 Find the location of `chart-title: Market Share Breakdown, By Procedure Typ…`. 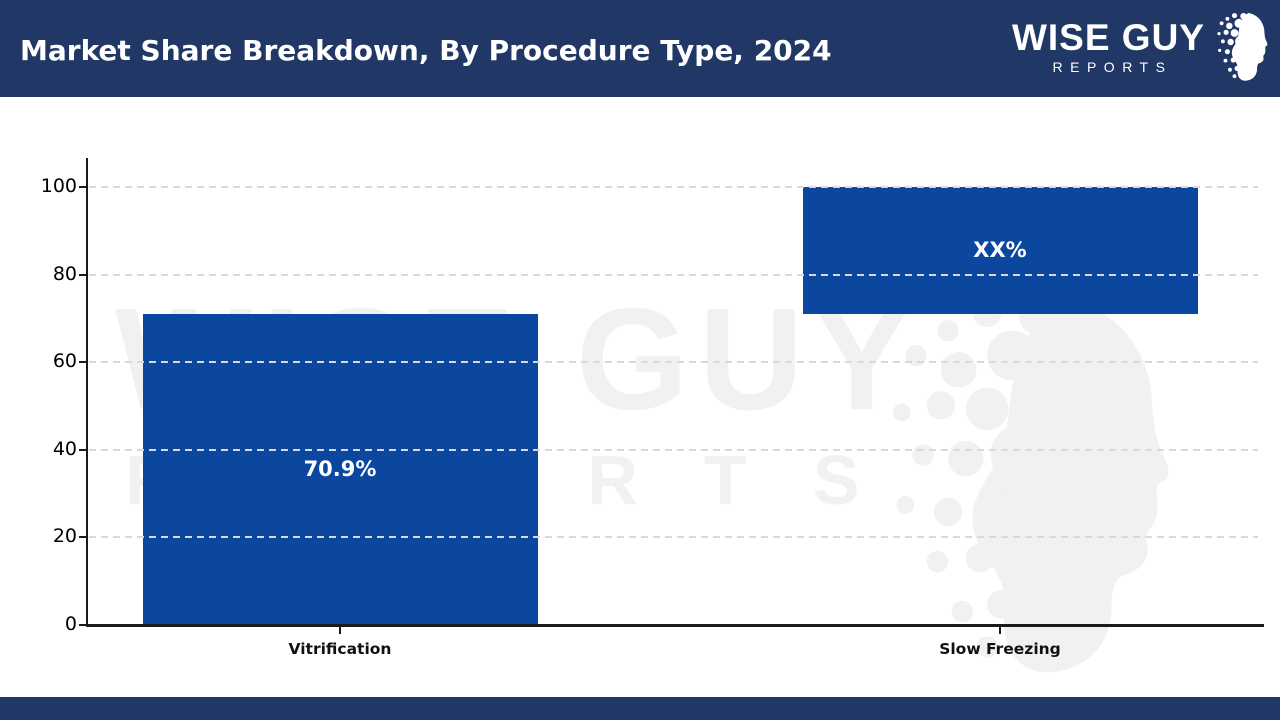

chart-title: Market Share Breakdown, By Procedure Typ… is located at coordinates (426, 50).